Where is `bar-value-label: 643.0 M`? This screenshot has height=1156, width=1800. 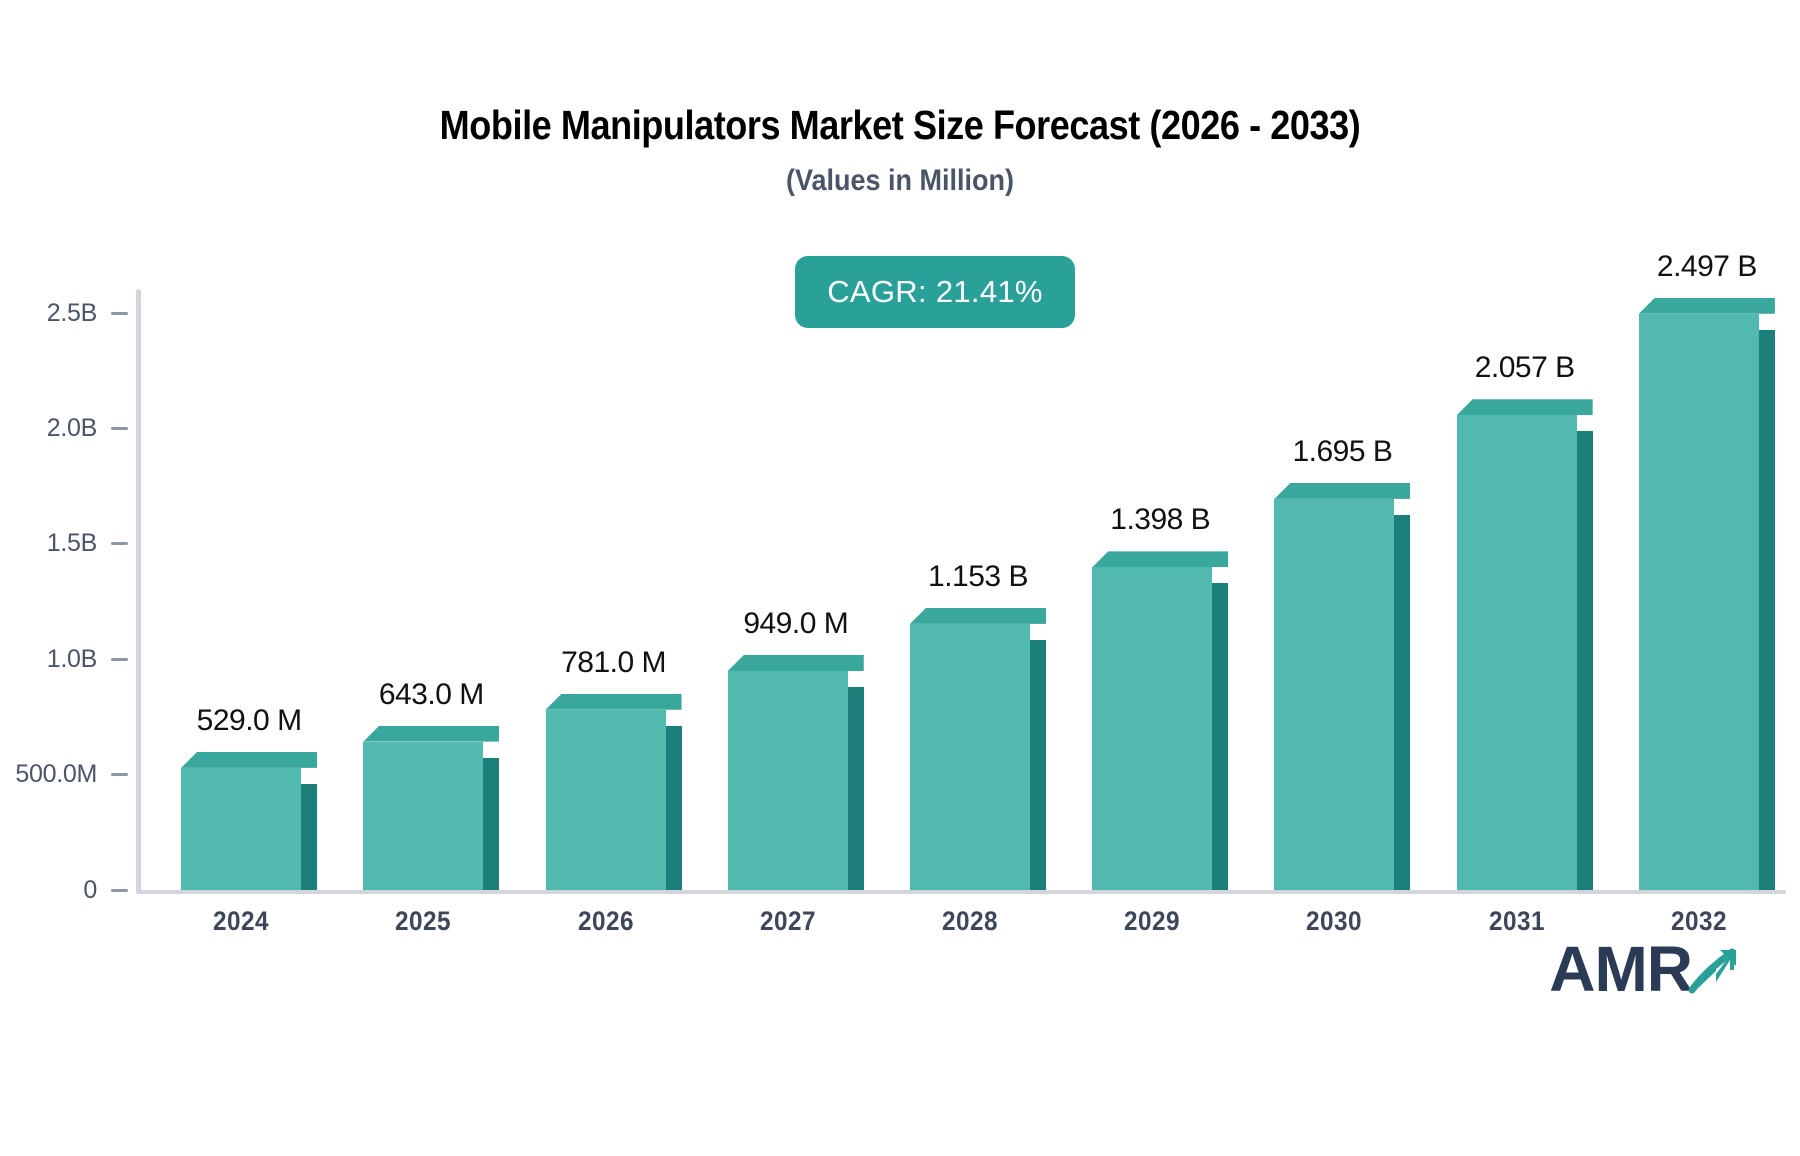
bar-value-label: 643.0 M is located at coordinates (431, 694).